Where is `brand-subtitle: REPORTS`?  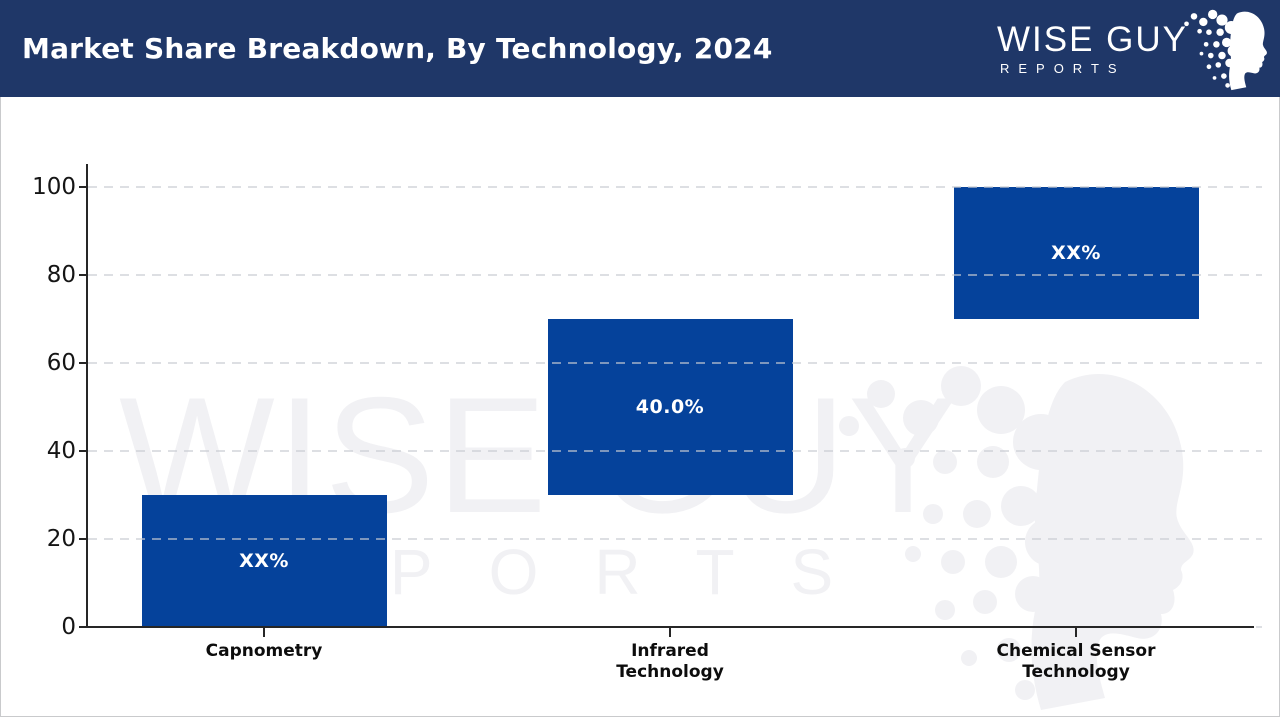
brand-subtitle: REPORTS is located at coordinates (1062, 68).